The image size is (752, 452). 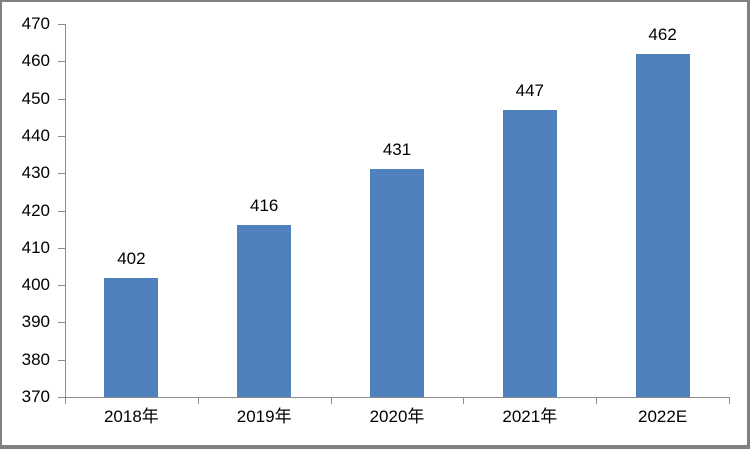 I want to click on y-tick-label: 470, so click(x=35, y=23).